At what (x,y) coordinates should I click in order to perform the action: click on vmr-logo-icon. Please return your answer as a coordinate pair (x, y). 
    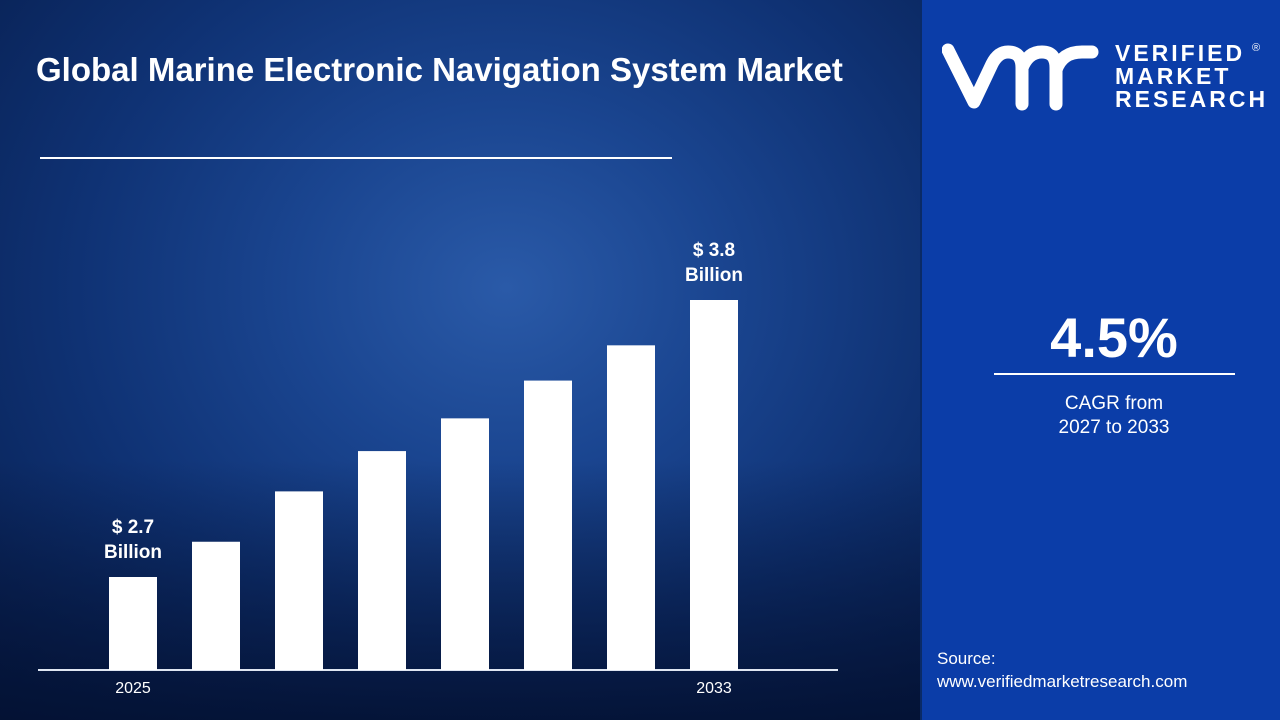
    Looking at the image, I should click on (1020, 77).